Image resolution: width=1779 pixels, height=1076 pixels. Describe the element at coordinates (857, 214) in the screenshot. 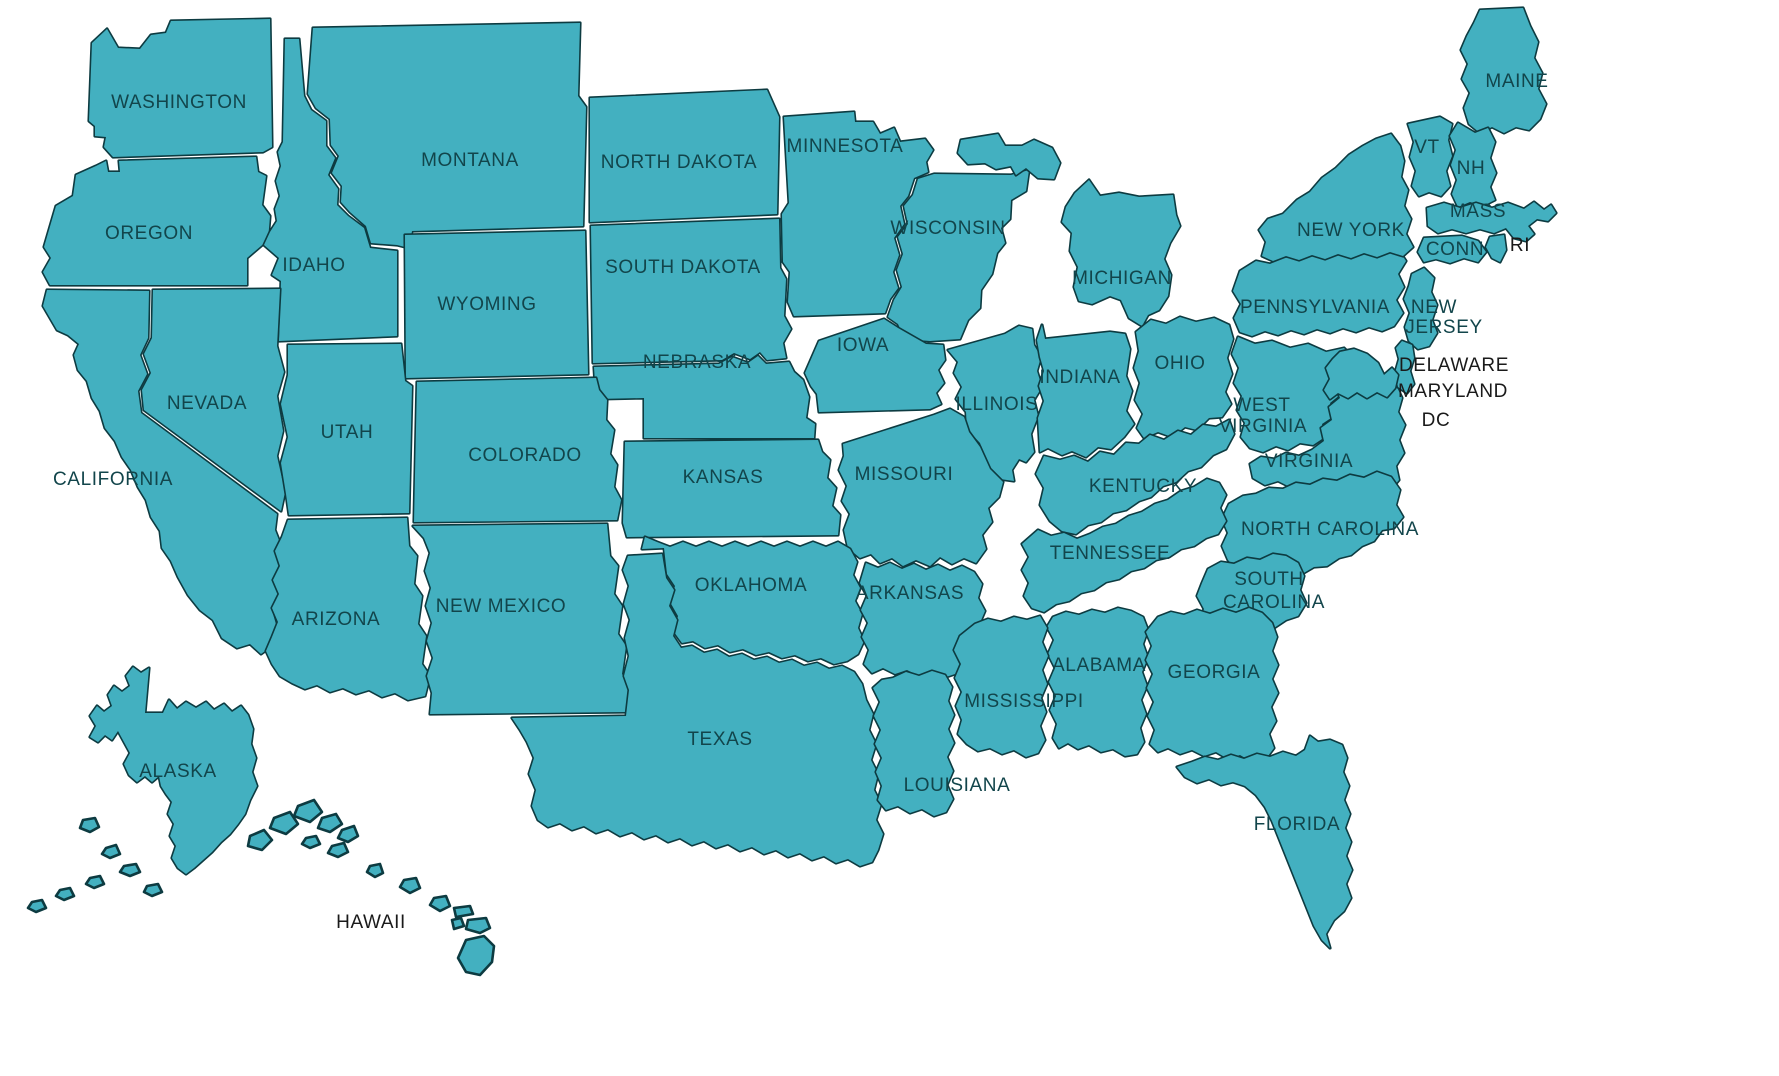

I see `state-minnesota` at that location.